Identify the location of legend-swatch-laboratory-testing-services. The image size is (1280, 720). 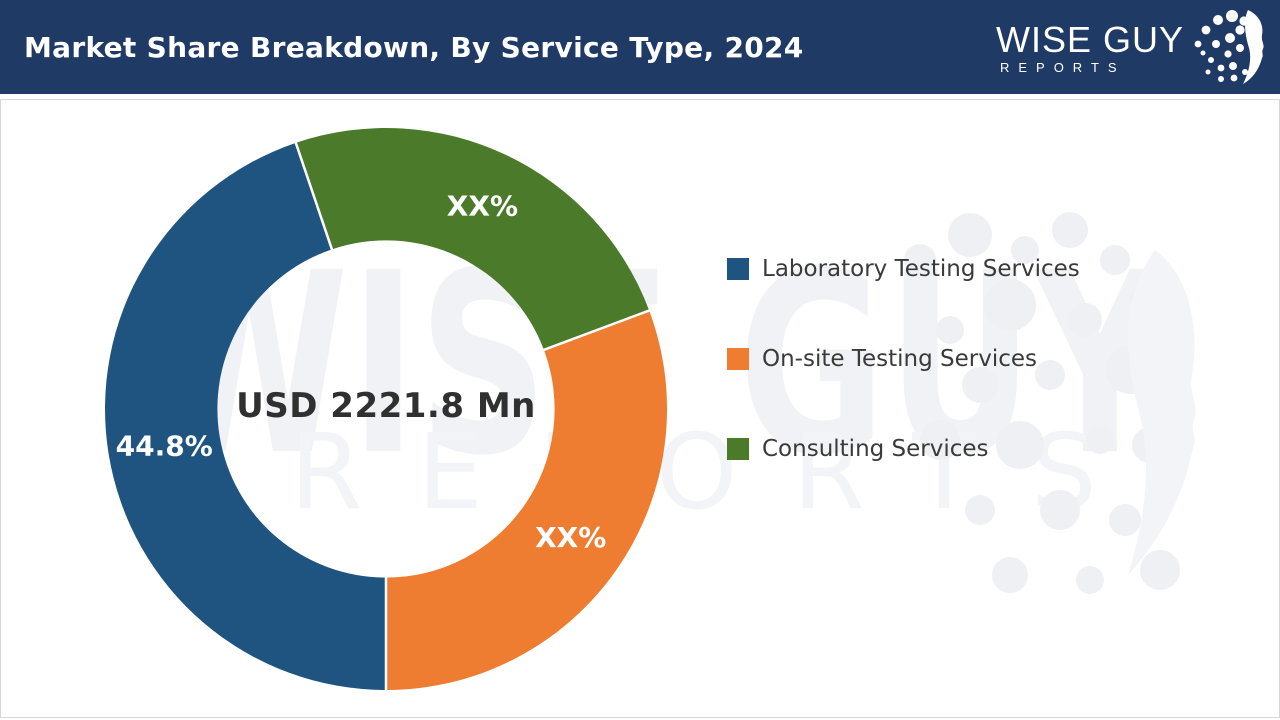
(738, 269).